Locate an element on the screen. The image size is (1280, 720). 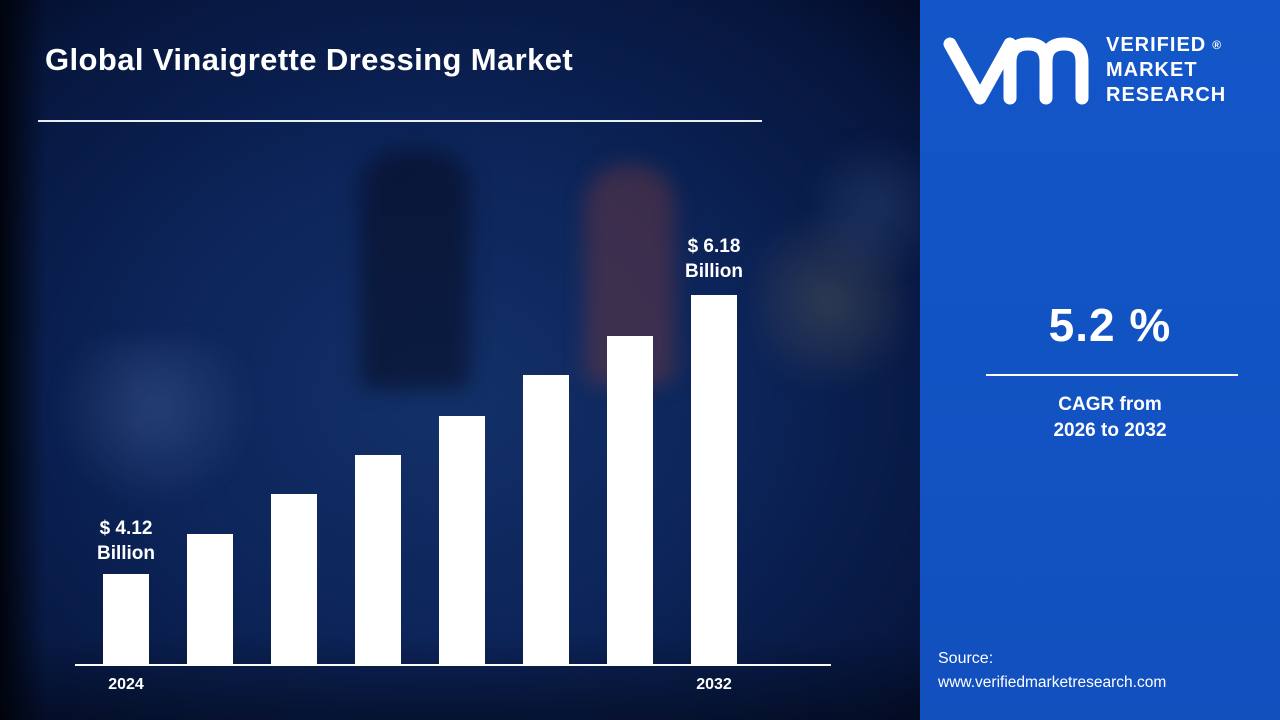
first-bar-value-amount: $ 4.12 is located at coordinates (126, 528).